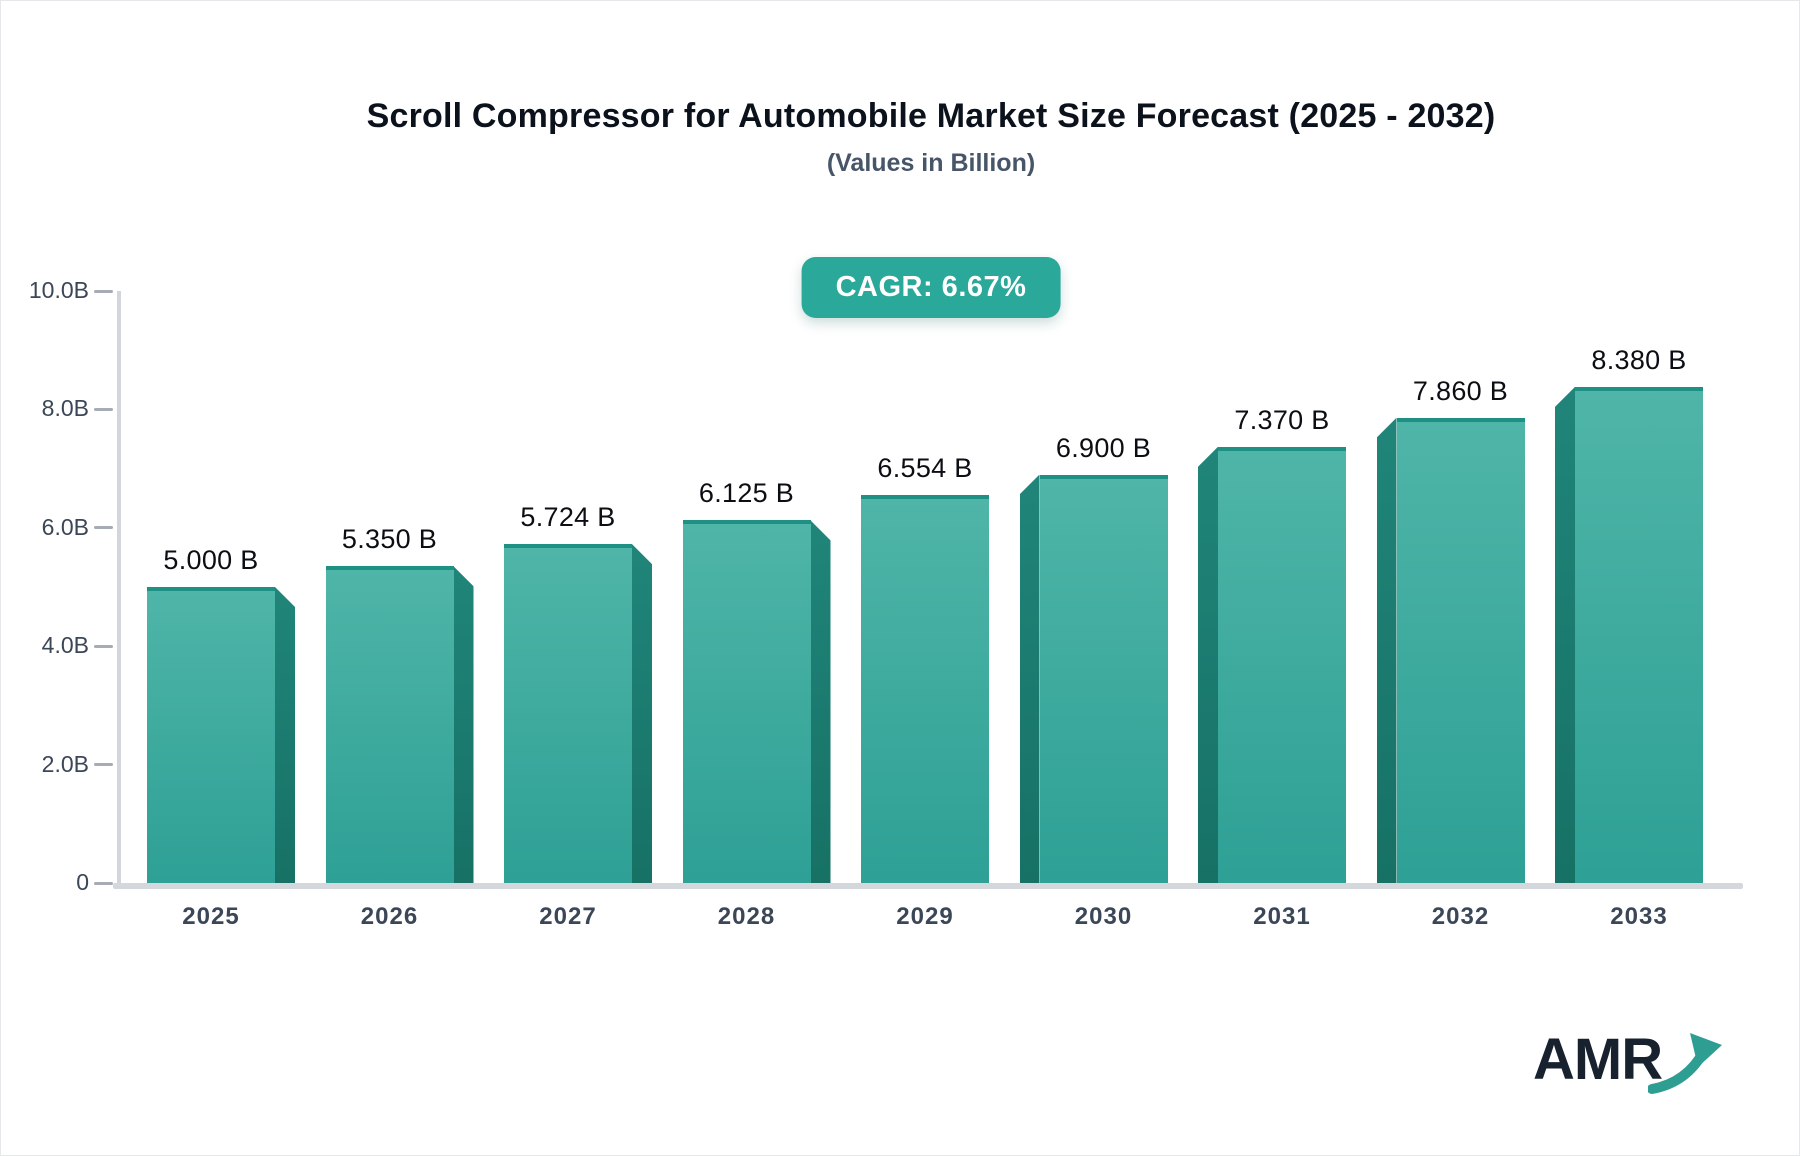 This screenshot has height=1156, width=1800. Describe the element at coordinates (931, 163) in the screenshot. I see `chart-subtitle: (Values in Billion)` at that location.